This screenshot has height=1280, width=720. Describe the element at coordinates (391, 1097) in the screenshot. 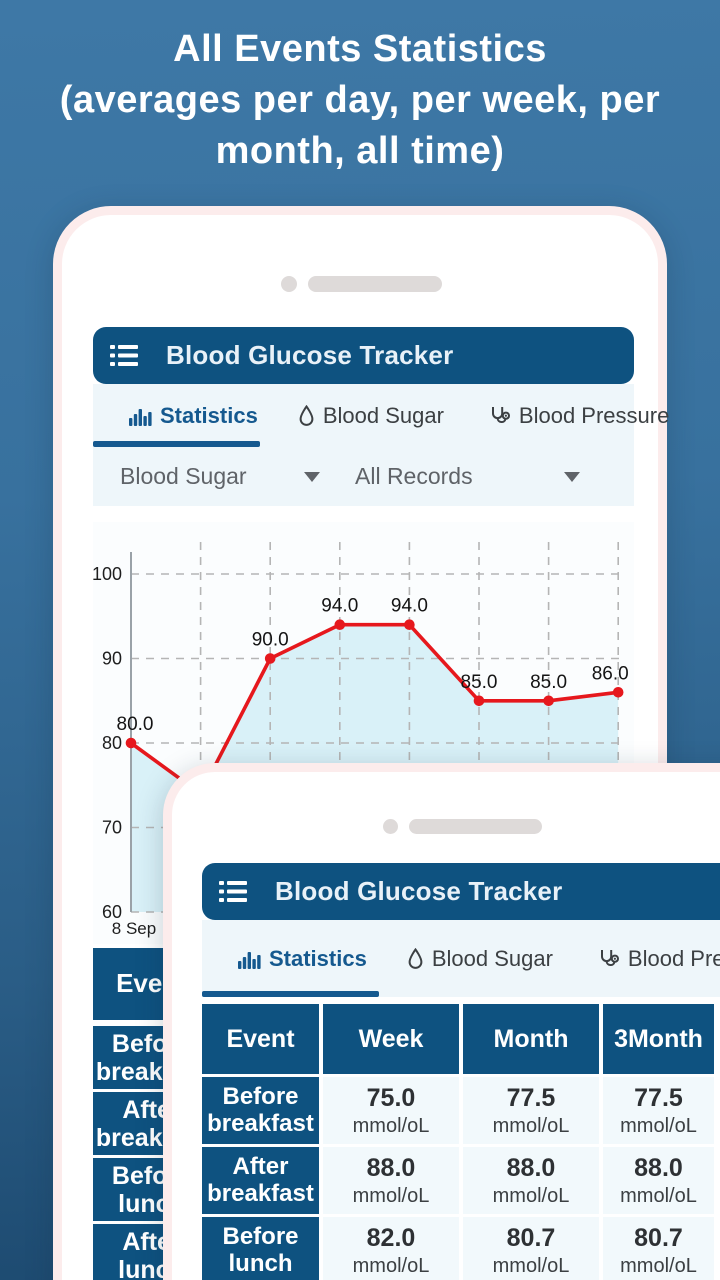

I see `cell-value: 75.0` at that location.